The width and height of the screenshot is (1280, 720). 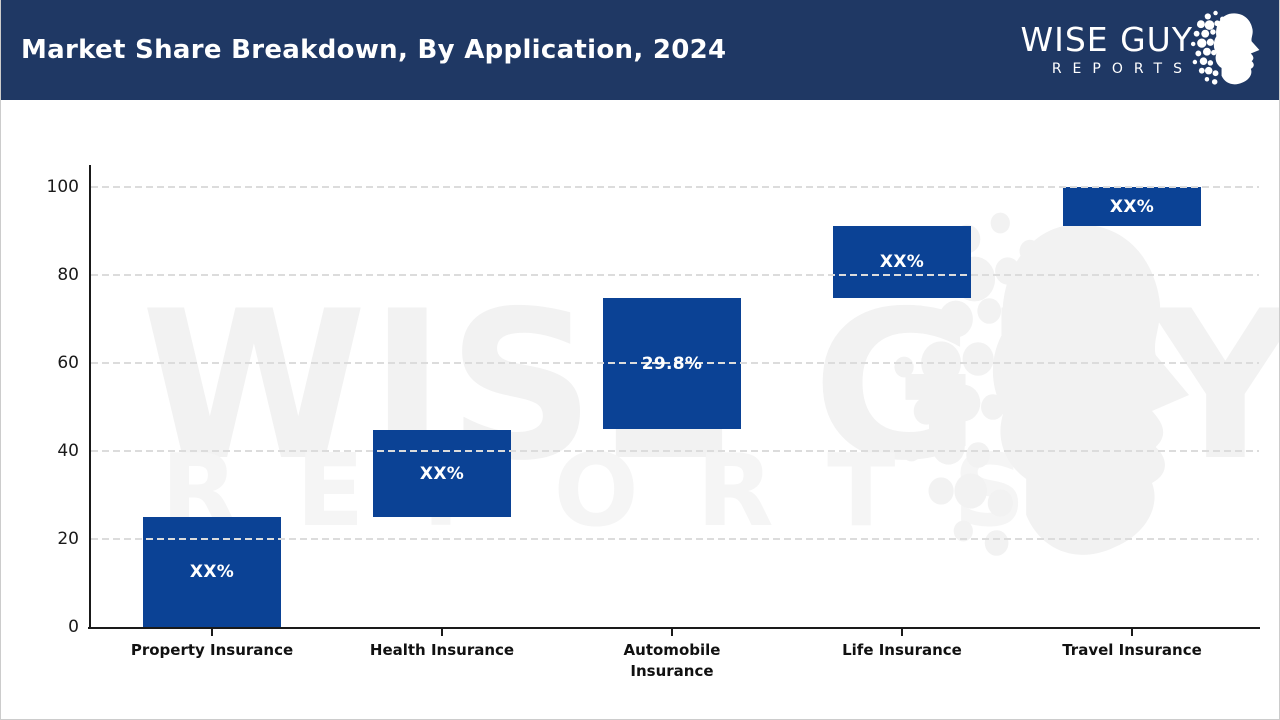 I want to click on brand-logo-text: WISE GUY REPORTS, so click(x=1106, y=50).